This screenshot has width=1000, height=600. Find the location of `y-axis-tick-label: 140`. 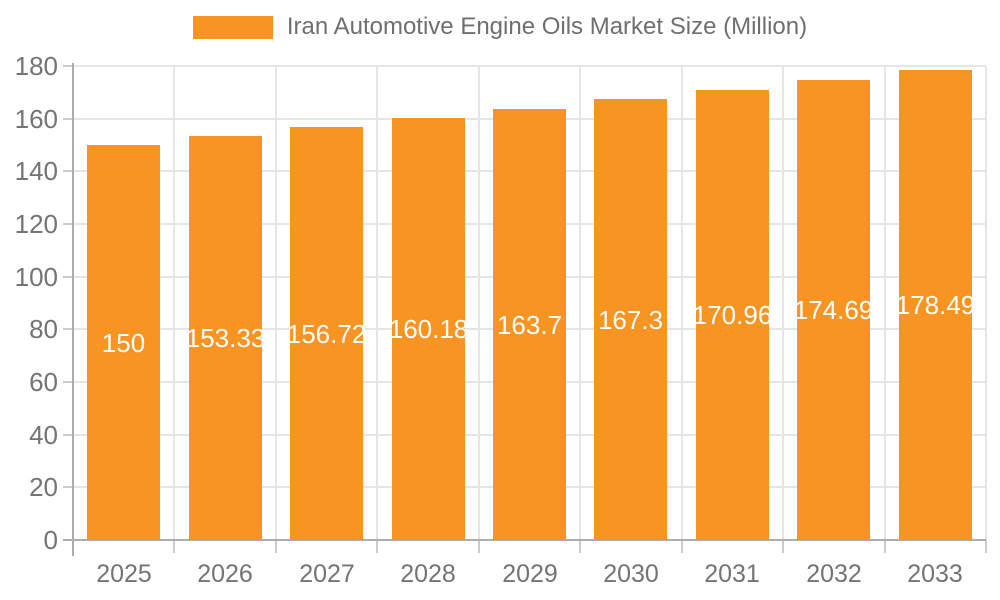

y-axis-tick-label: 140 is located at coordinates (36, 171).